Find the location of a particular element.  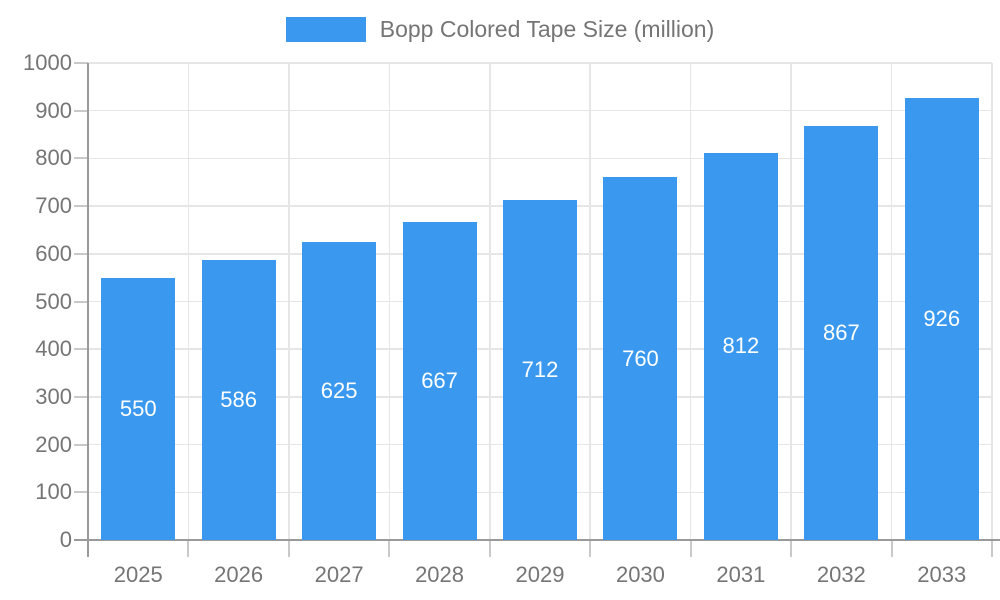

y-tick-label: 200 is located at coordinates (53, 444).